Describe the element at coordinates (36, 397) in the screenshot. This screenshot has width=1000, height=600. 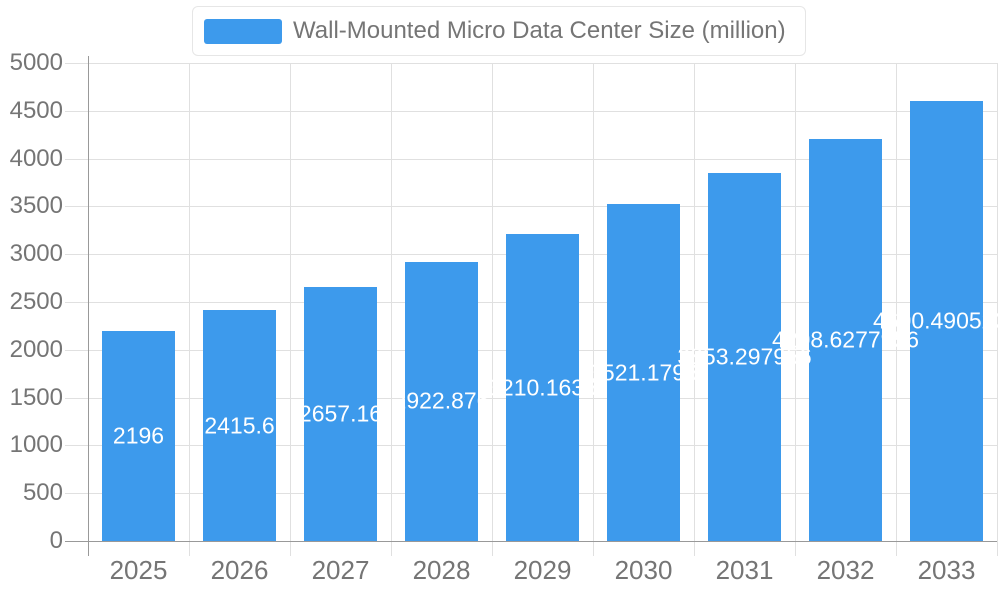
I see `y-axis-tick-label: 1500` at that location.